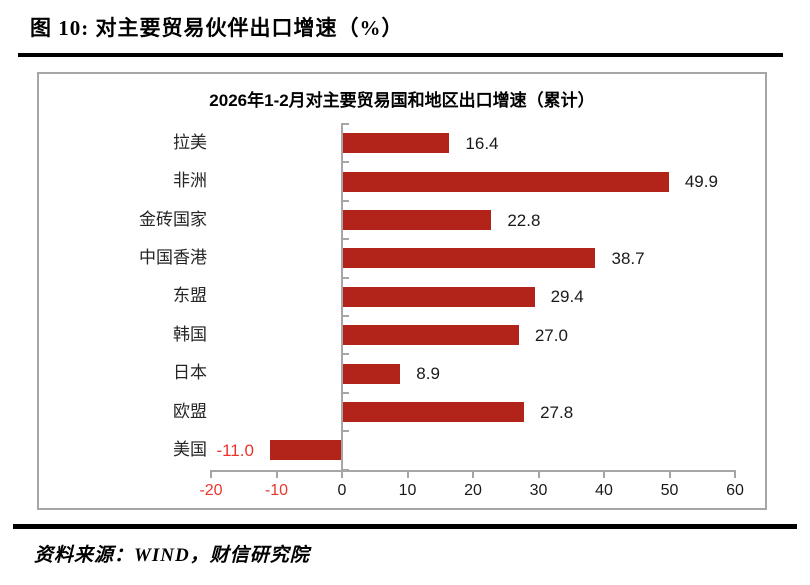 This screenshot has height=585, width=810. I want to click on x-tick-label: -20, so click(211, 490).